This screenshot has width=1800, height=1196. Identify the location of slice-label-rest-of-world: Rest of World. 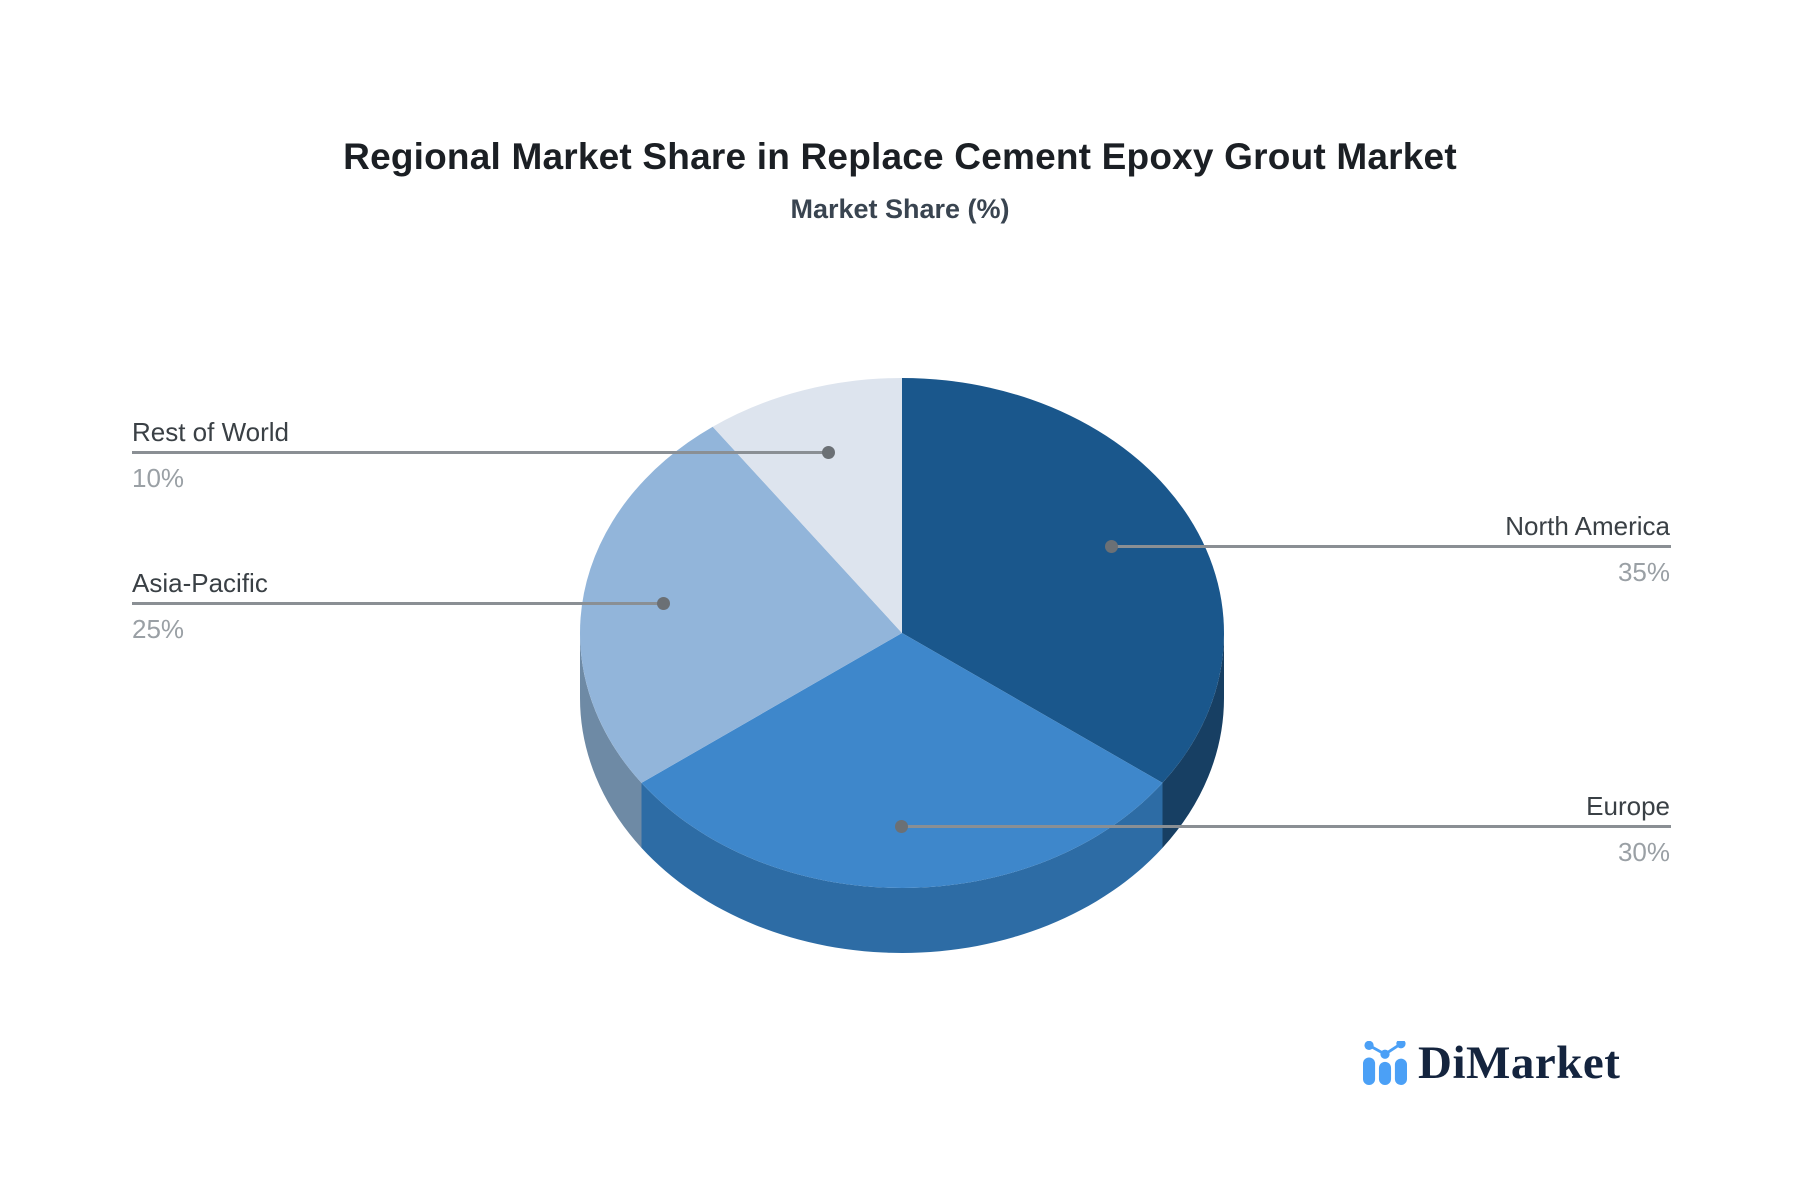
(211, 432).